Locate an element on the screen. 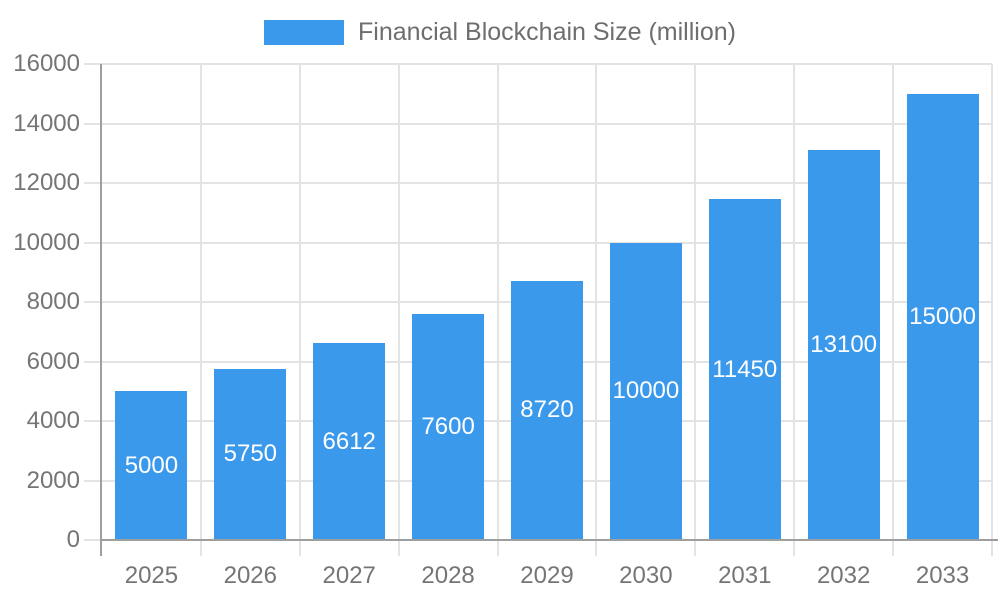 This screenshot has width=1000, height=600. x-tick-label: 2032 is located at coordinates (843, 575).